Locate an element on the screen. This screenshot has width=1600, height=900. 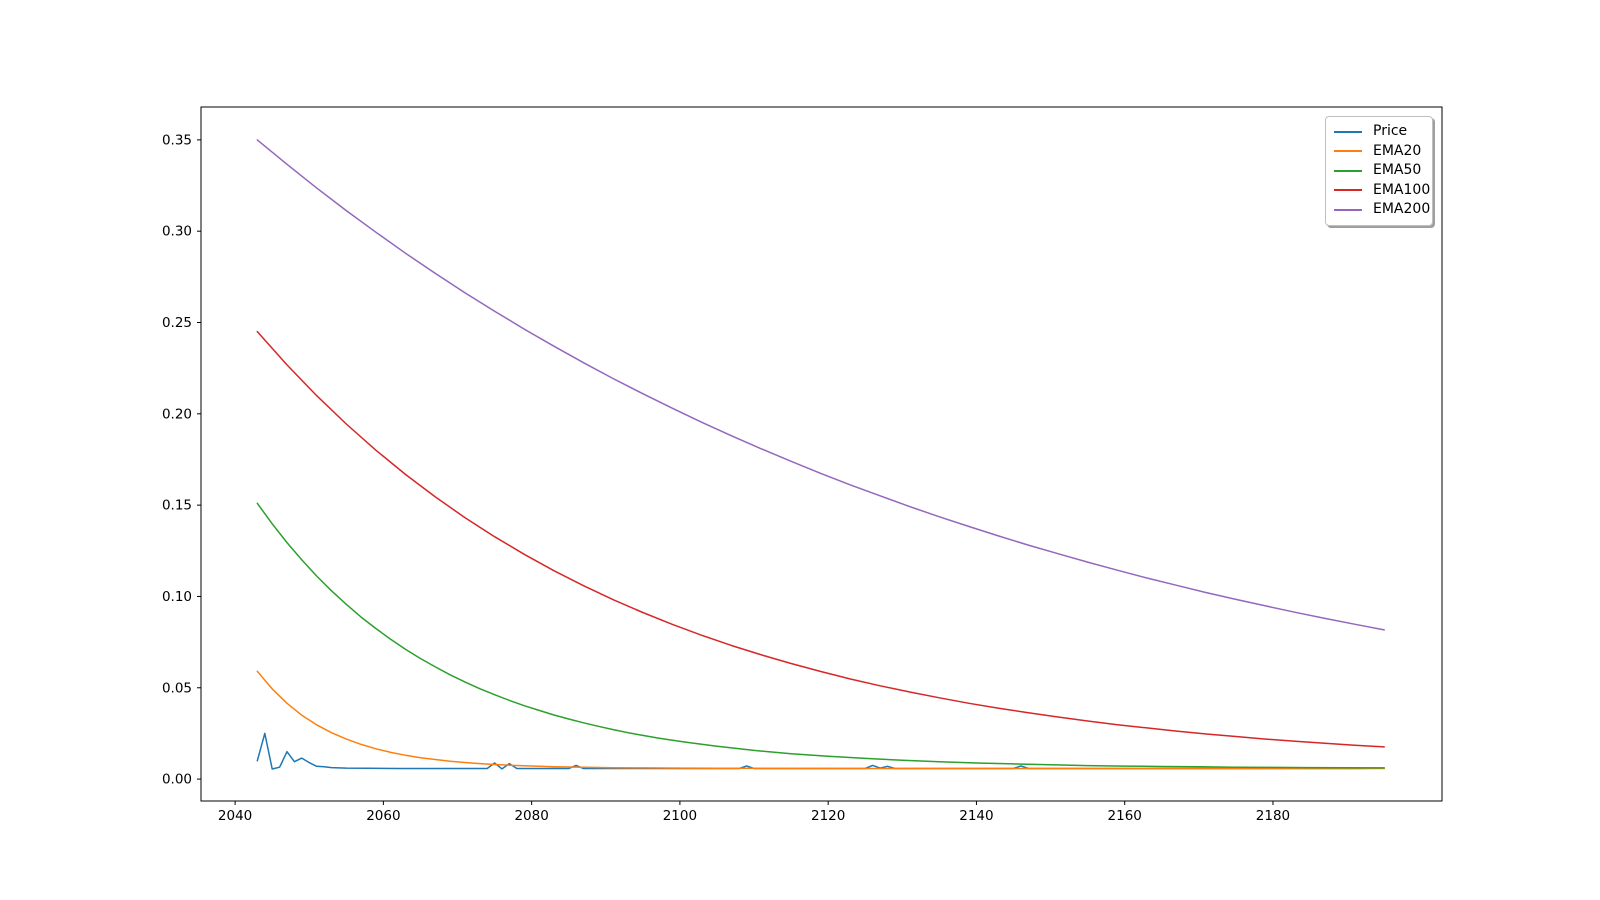
legend-item-ema100: EMA100 is located at coordinates (1382, 191).